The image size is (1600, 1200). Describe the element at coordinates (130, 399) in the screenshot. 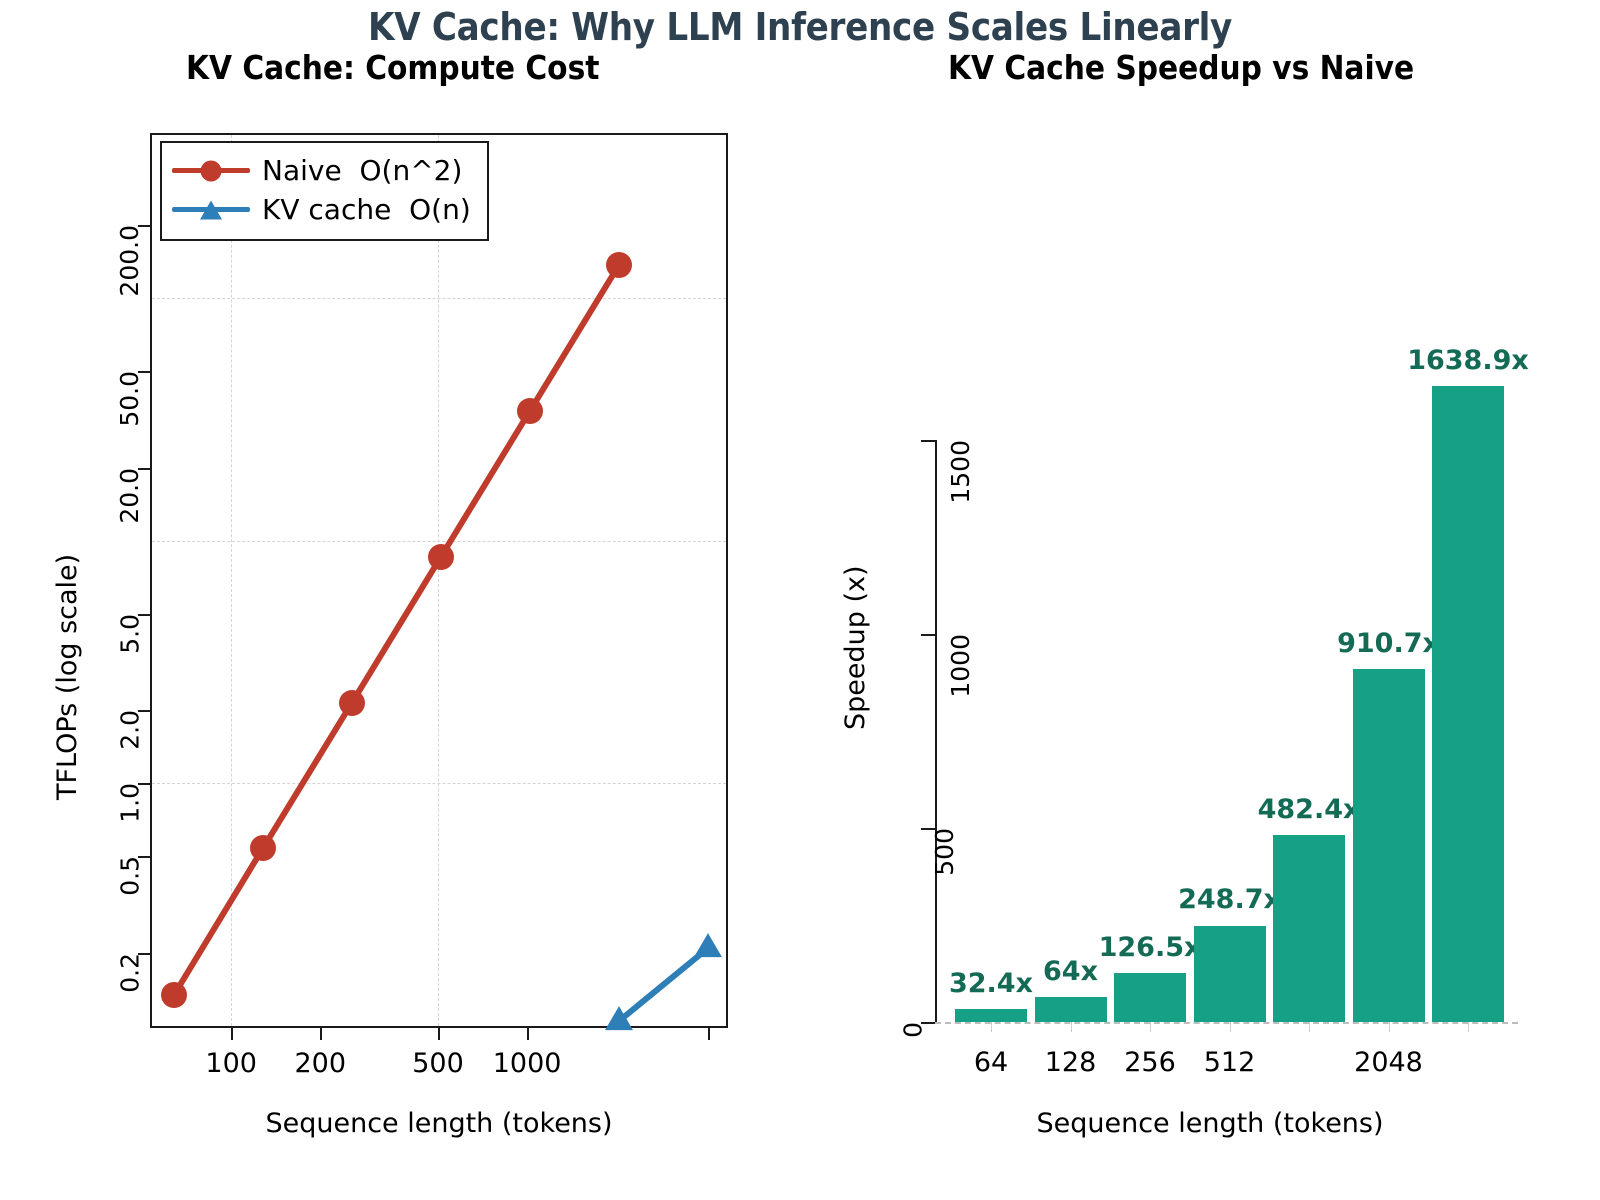

I see `left-y-tick-label: 50.0` at that location.